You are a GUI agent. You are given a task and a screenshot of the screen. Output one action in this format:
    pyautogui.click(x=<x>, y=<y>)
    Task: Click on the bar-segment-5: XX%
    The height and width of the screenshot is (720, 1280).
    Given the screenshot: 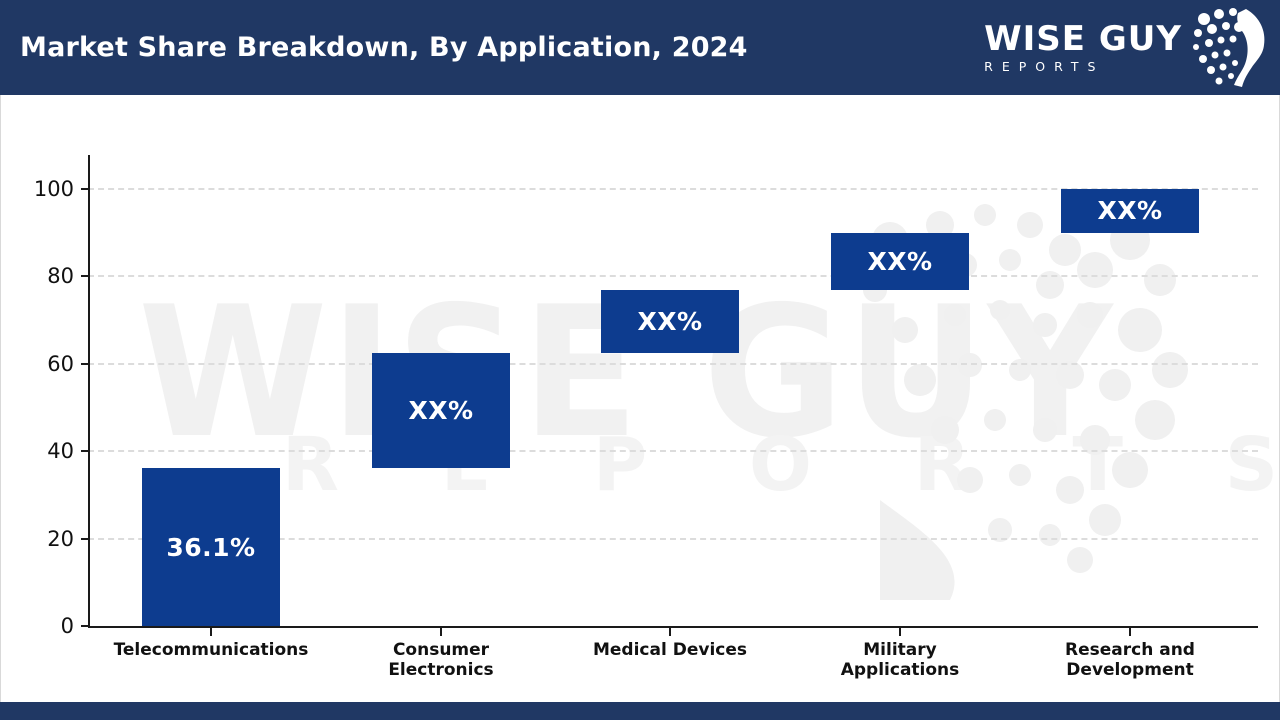 What is the action you would take?
    pyautogui.click(x=1130, y=210)
    